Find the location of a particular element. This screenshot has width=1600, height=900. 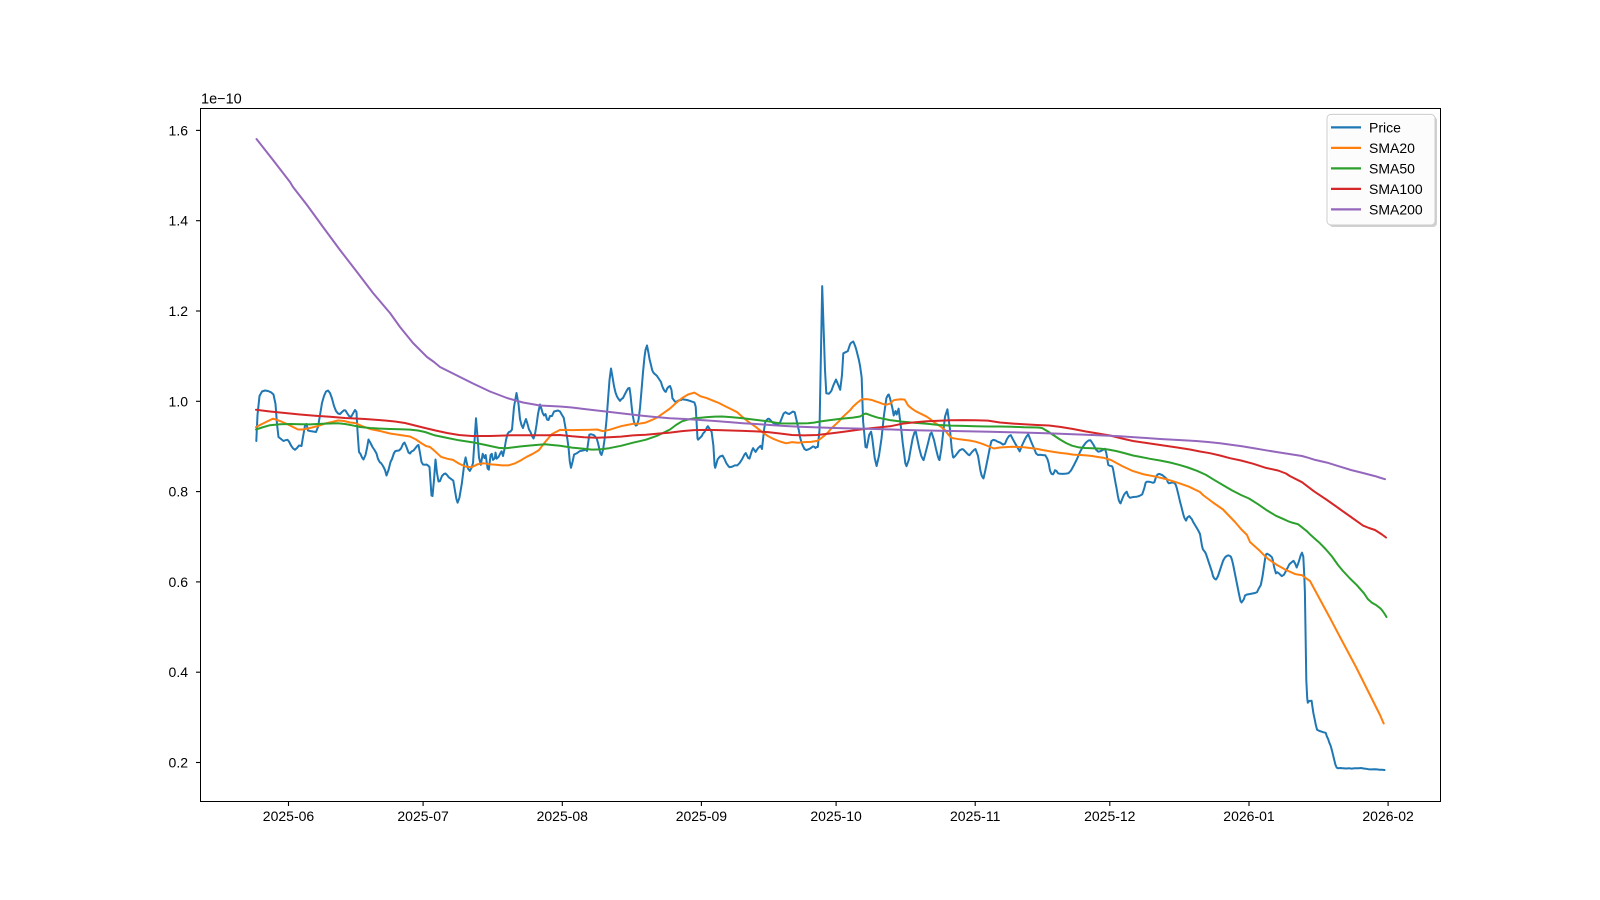

svg-text: 2025-12 is located at coordinates (1110, 816).